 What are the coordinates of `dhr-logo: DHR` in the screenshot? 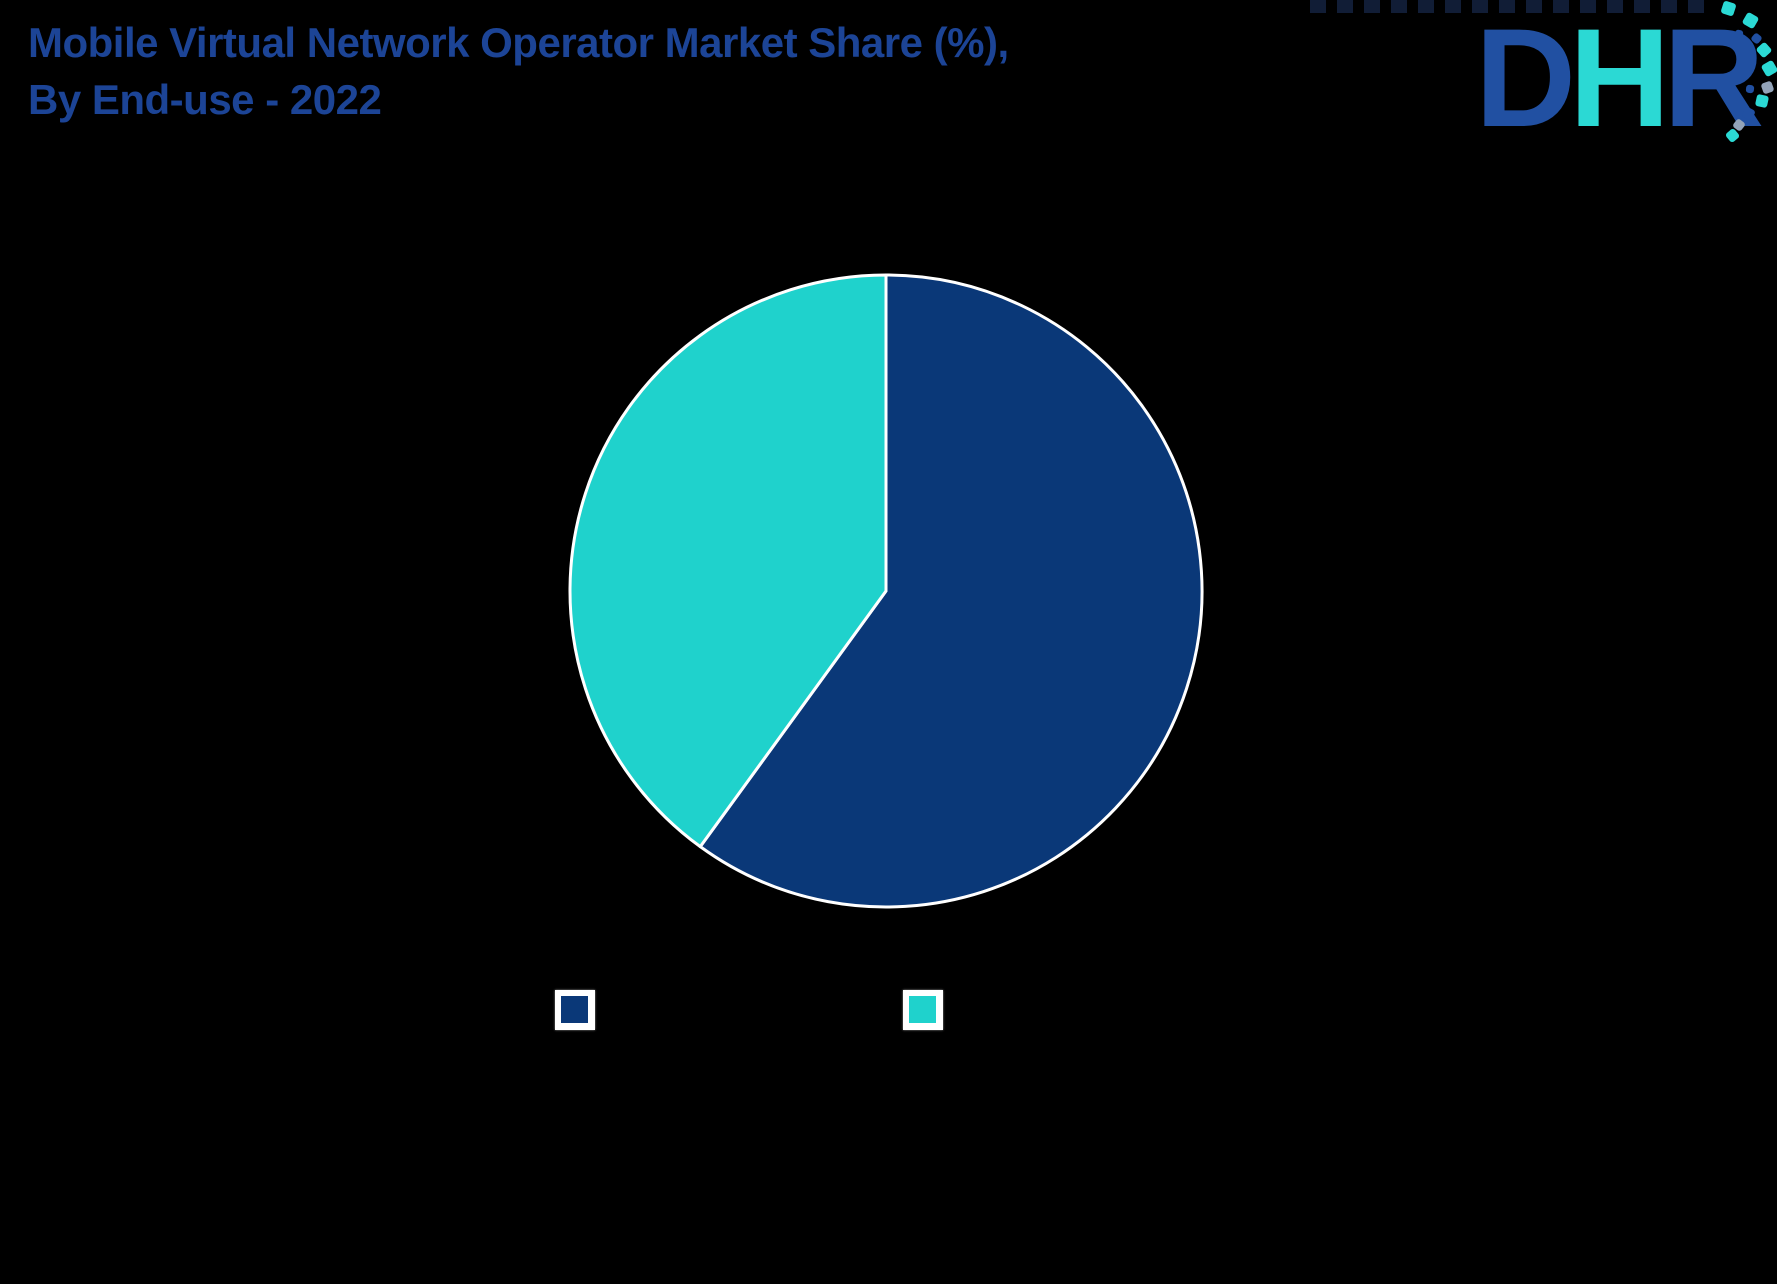 It's located at (1543, 80).